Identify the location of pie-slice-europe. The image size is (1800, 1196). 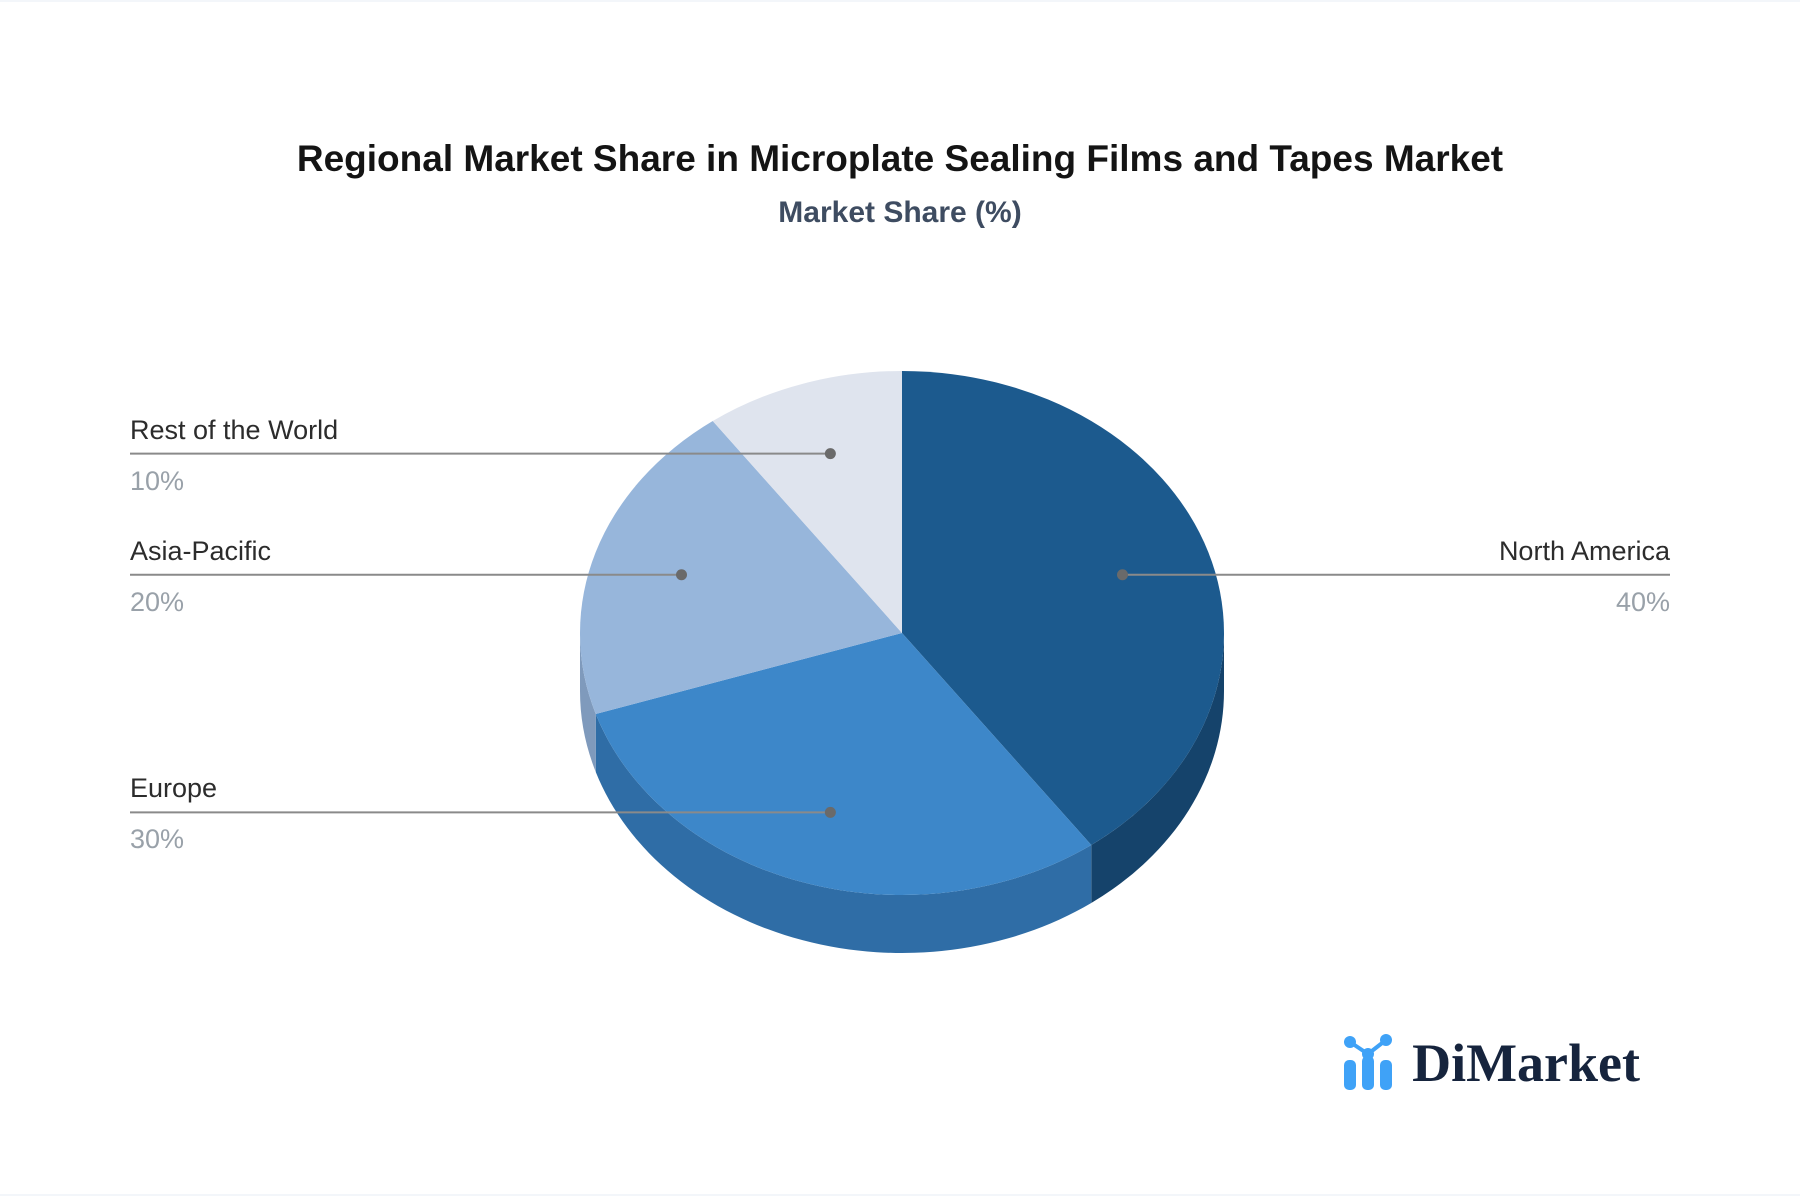
(843, 764).